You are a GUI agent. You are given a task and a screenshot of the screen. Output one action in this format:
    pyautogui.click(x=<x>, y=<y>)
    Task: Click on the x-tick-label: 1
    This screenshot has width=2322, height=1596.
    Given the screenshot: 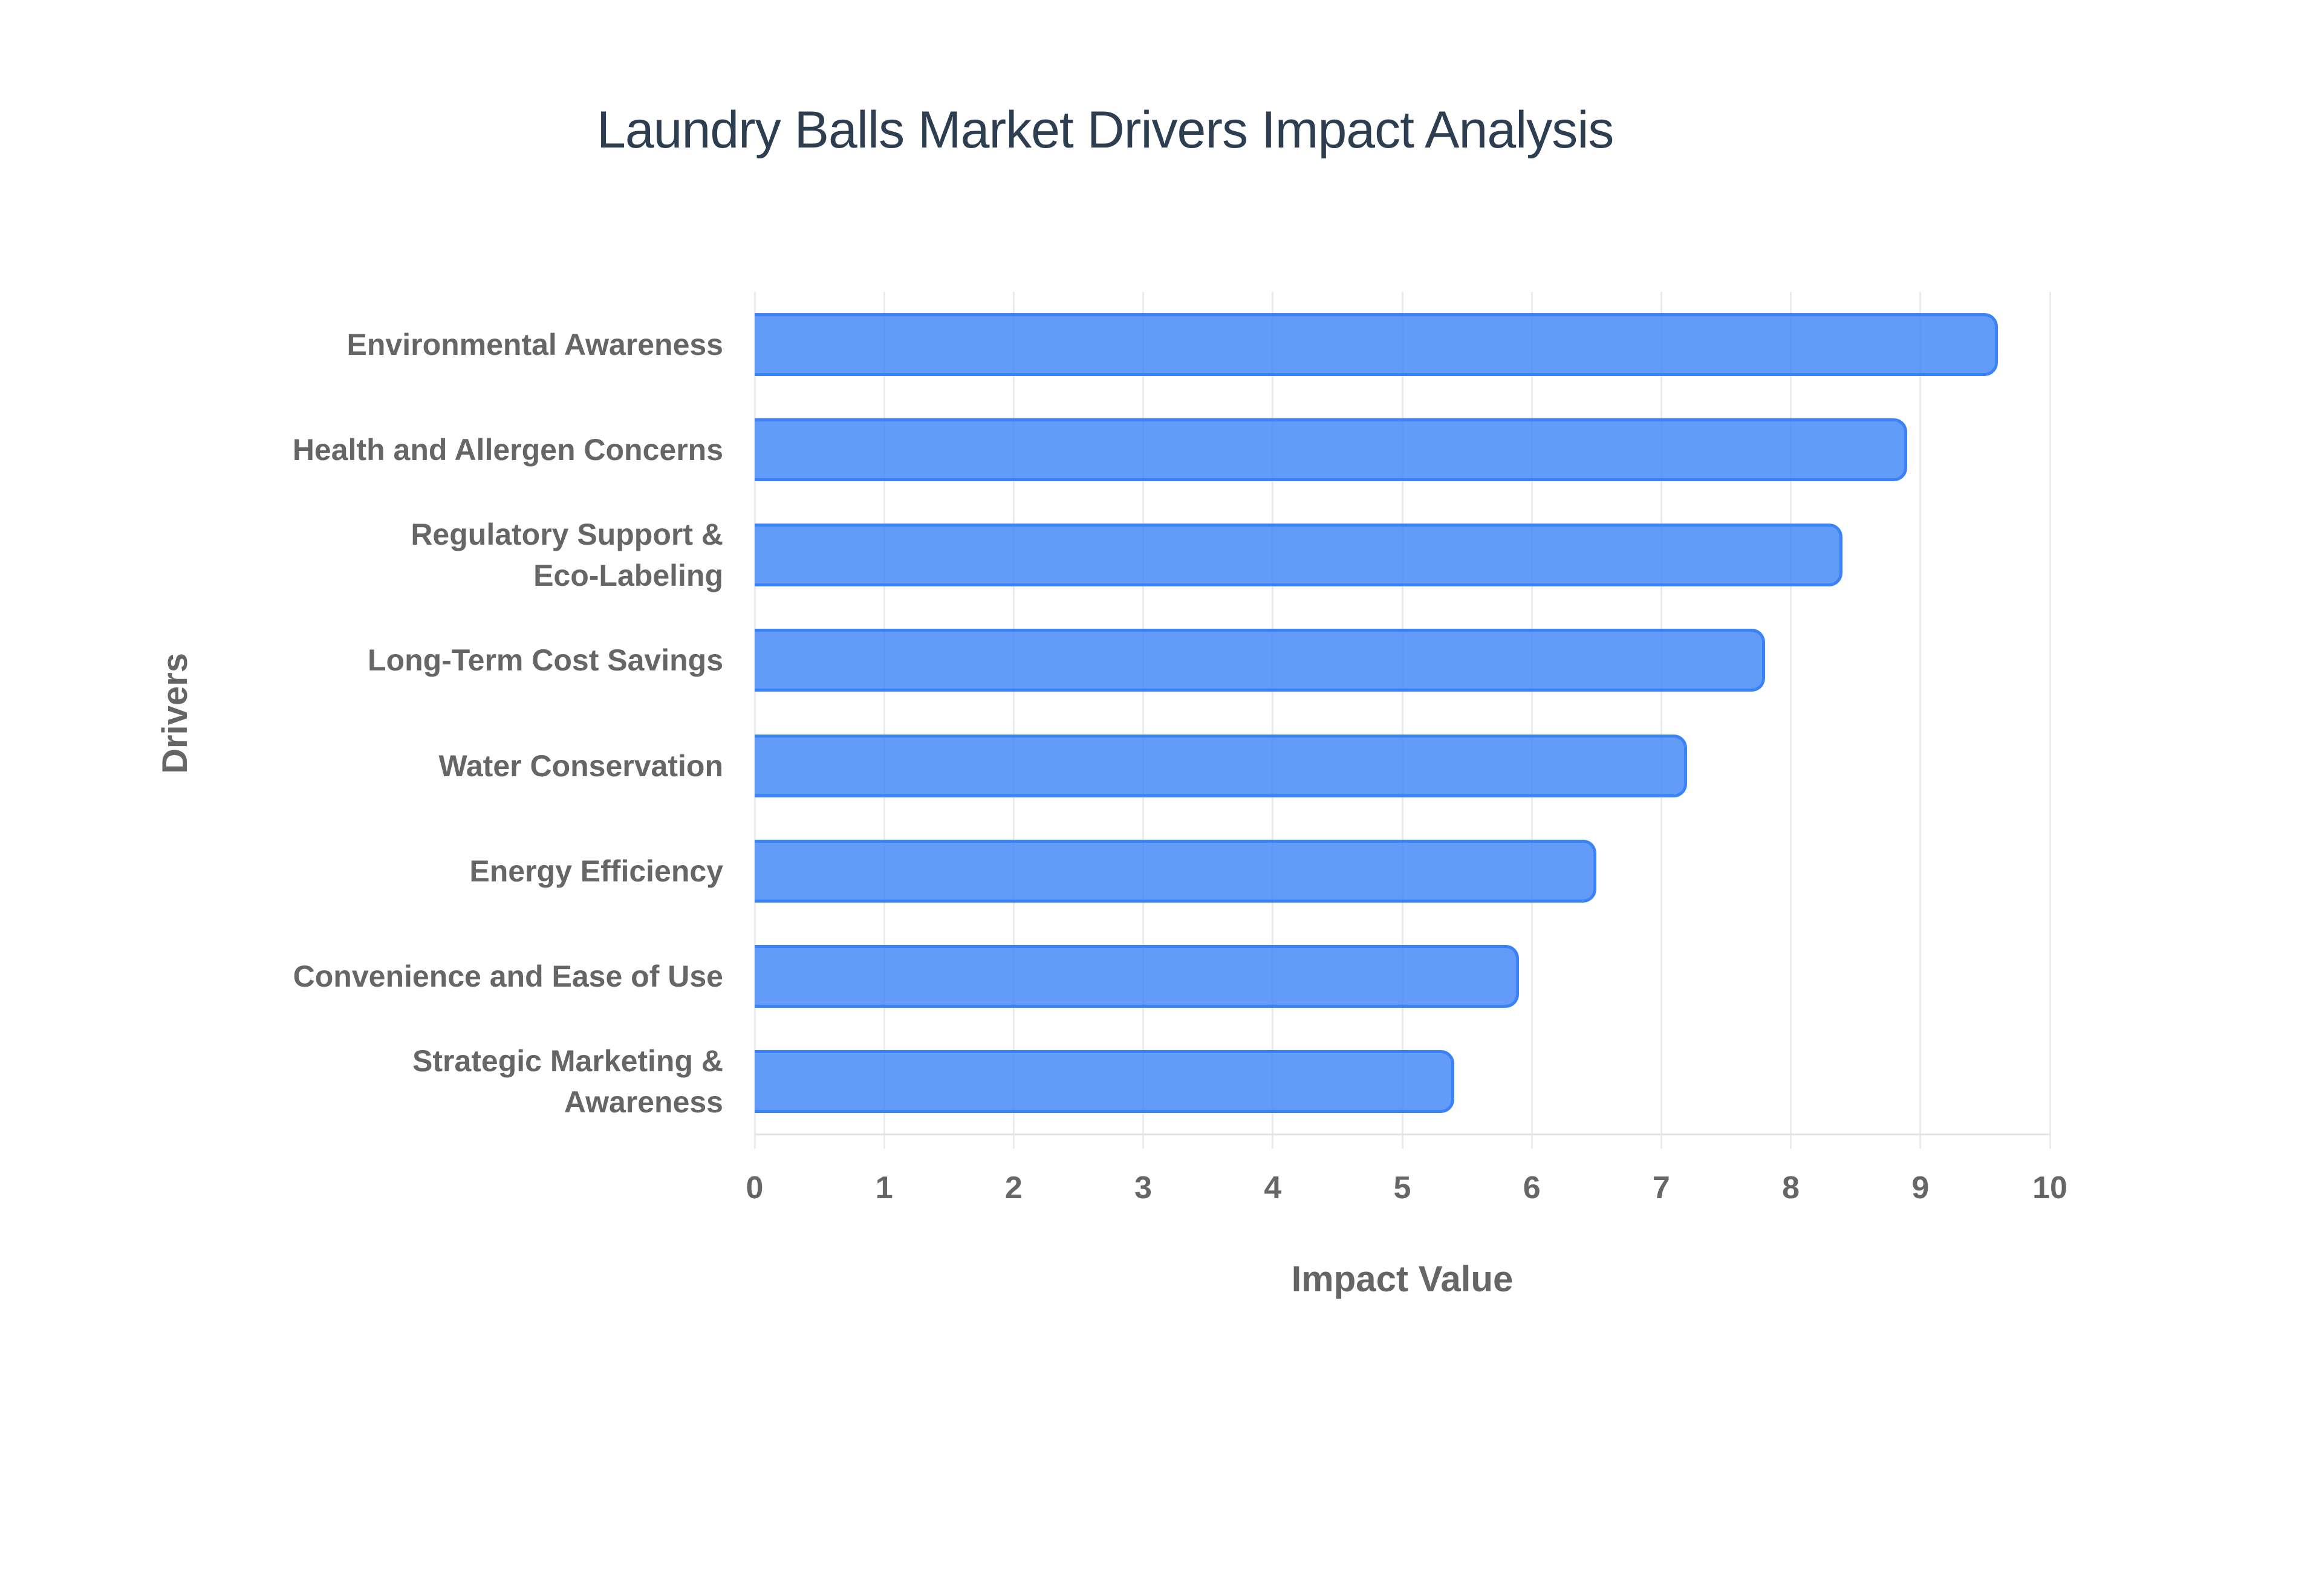 What is the action you would take?
    pyautogui.click(x=884, y=1187)
    